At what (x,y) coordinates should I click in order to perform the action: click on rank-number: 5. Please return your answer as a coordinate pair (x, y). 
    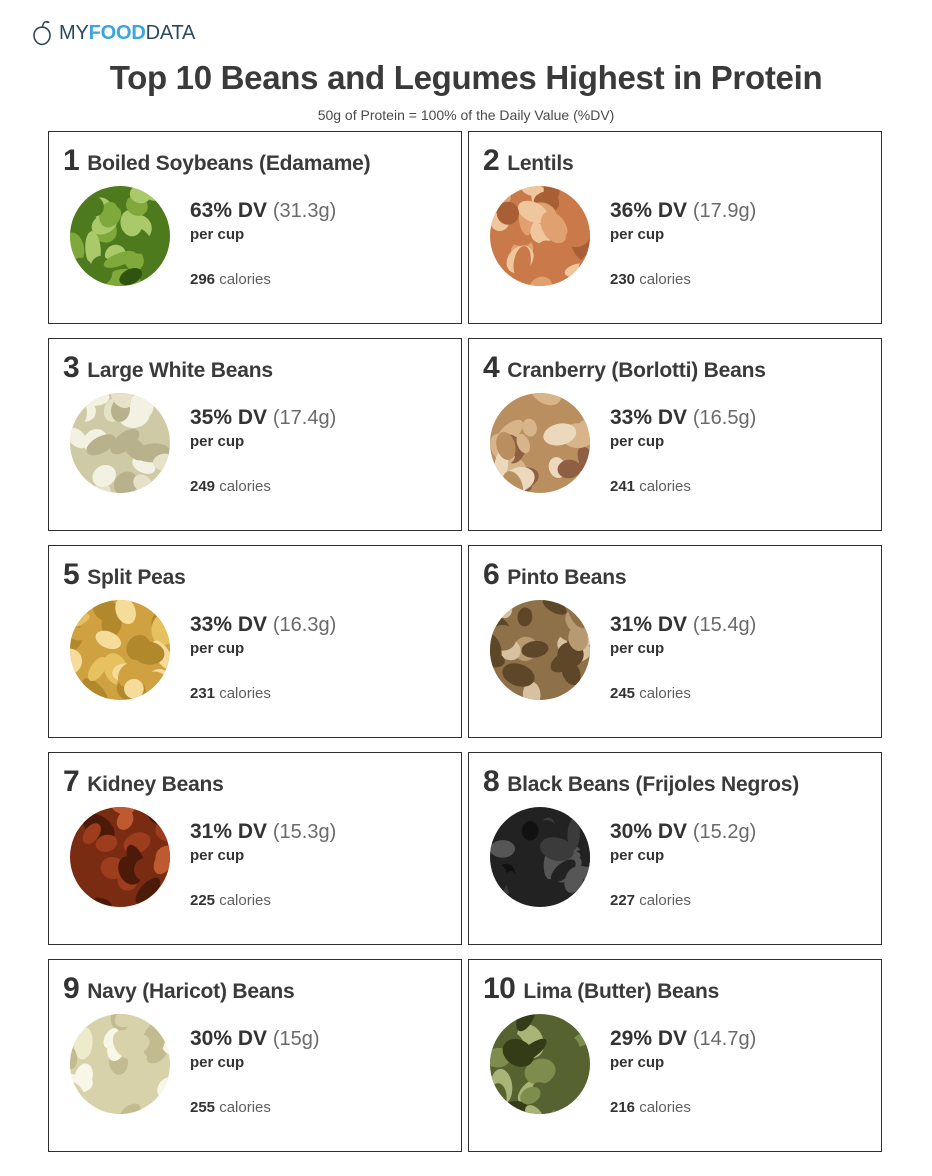
    Looking at the image, I should click on (71, 574).